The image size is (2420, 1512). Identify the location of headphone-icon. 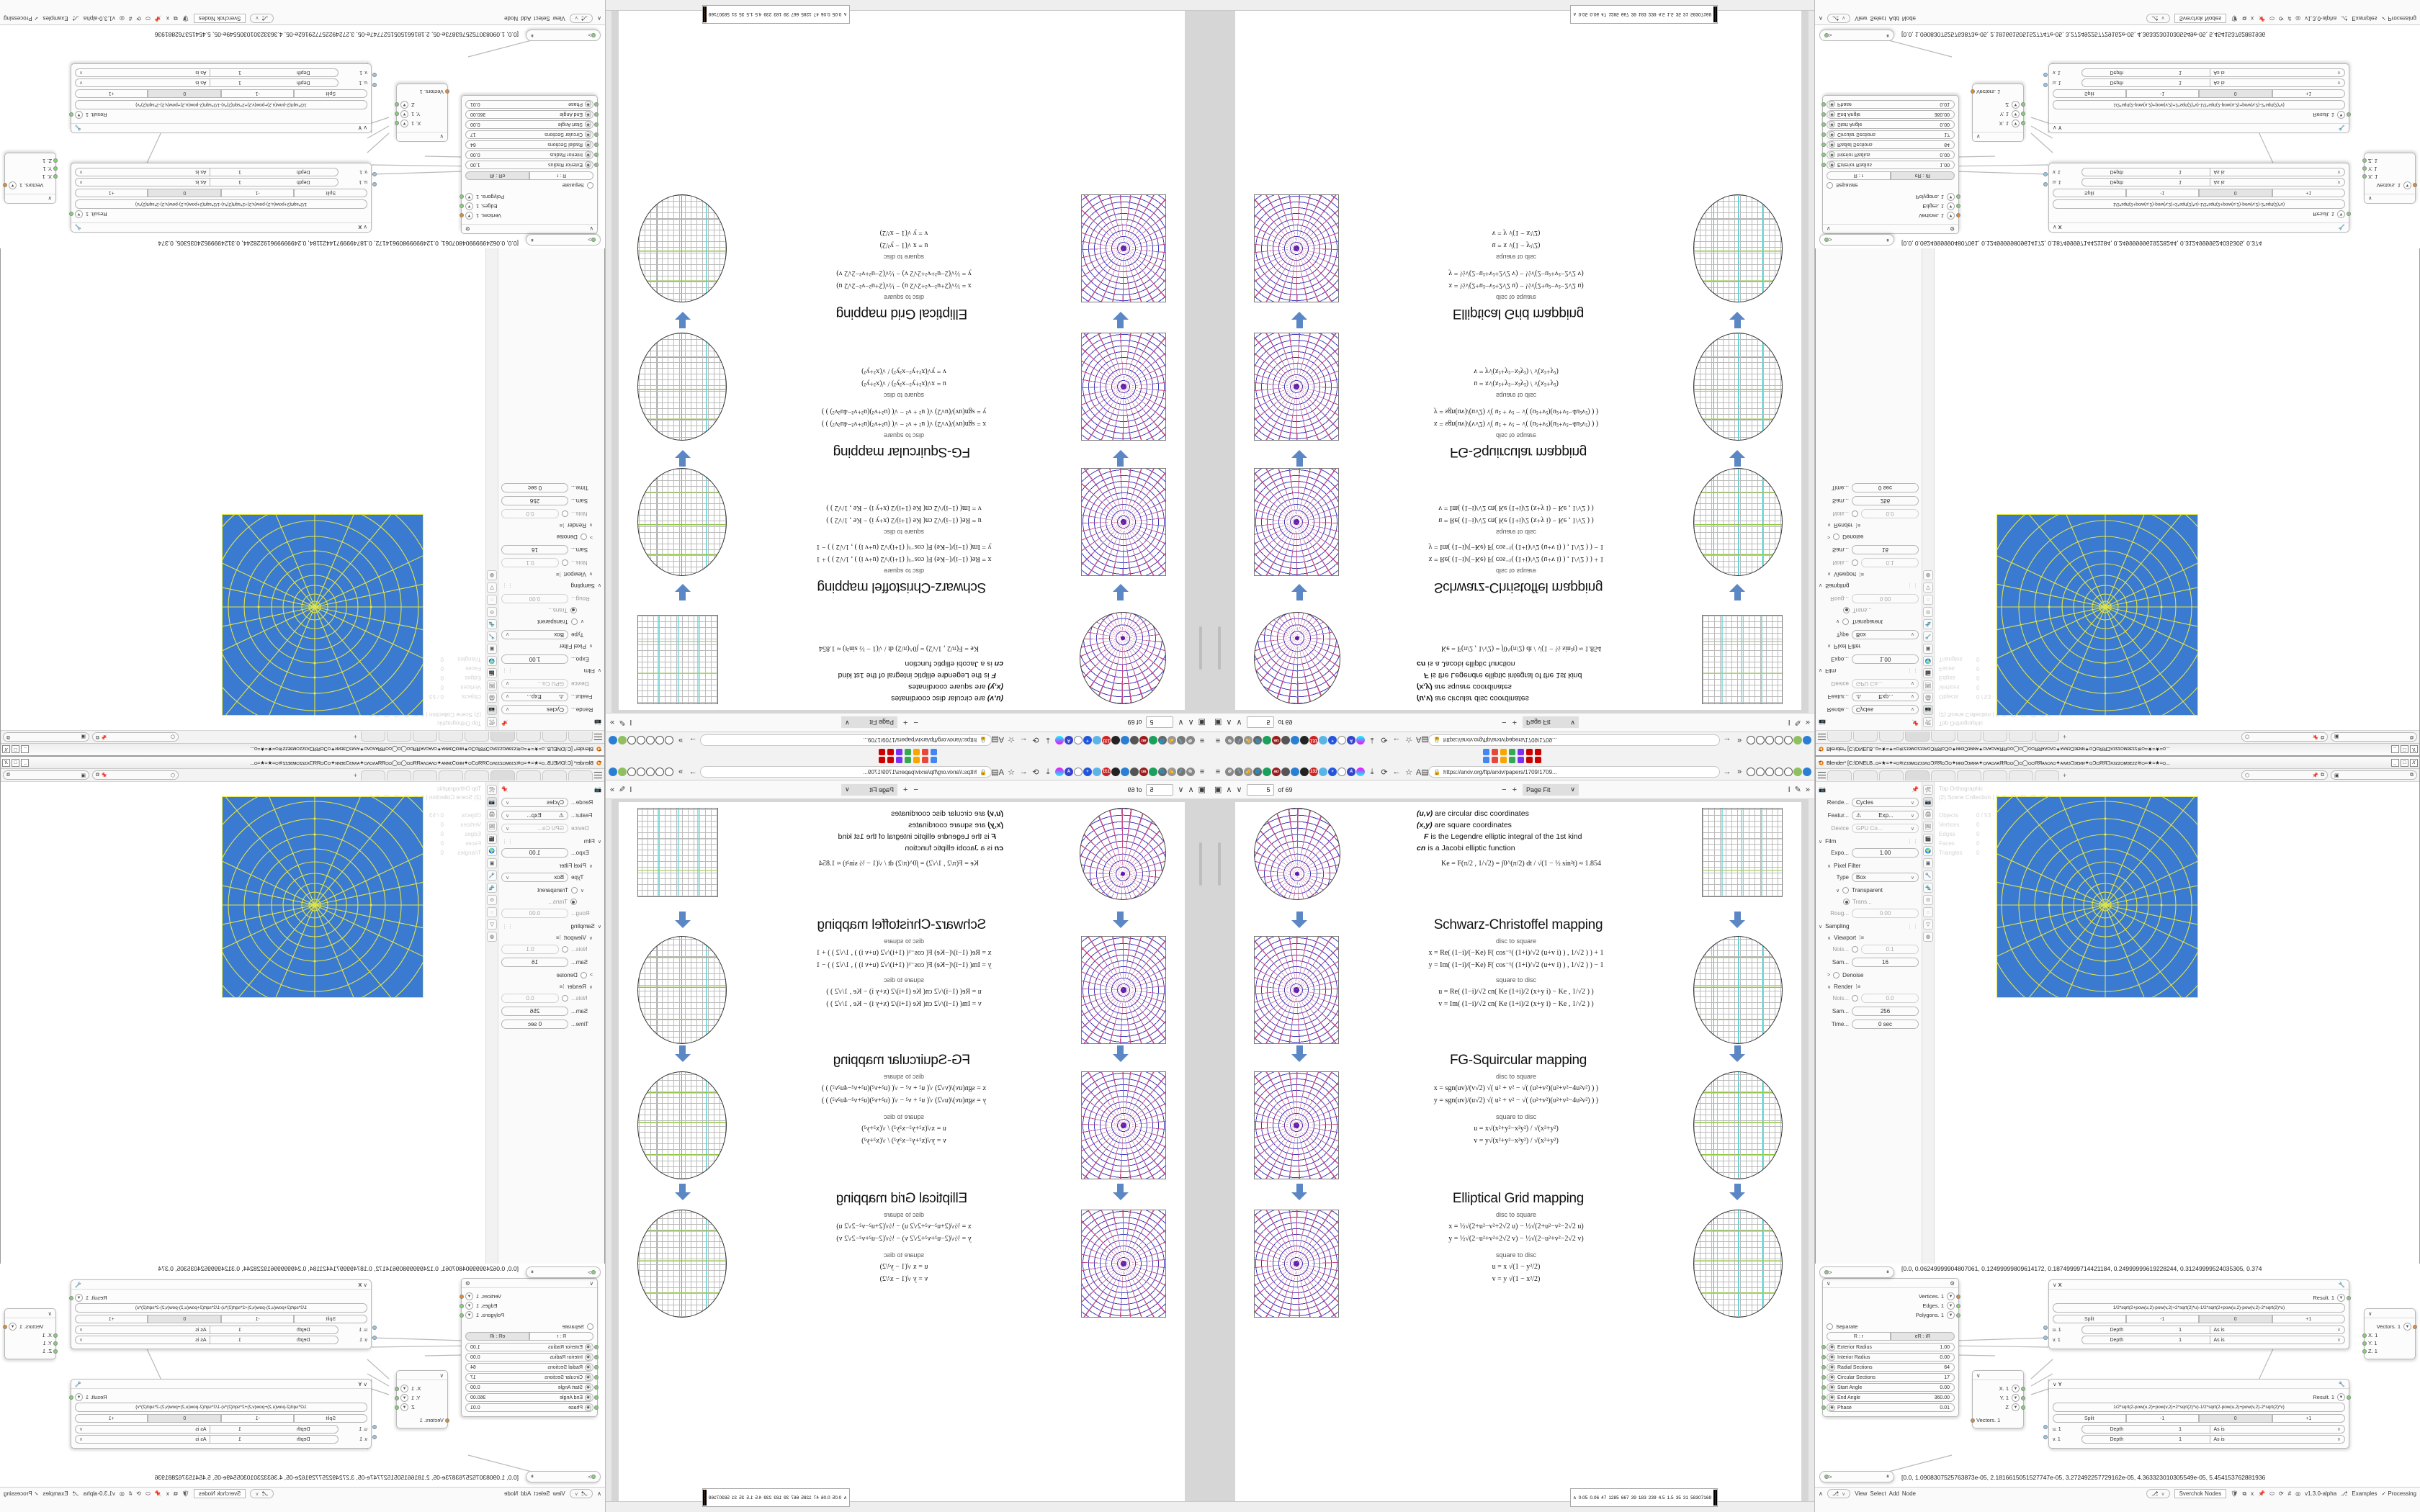
(659, 772).